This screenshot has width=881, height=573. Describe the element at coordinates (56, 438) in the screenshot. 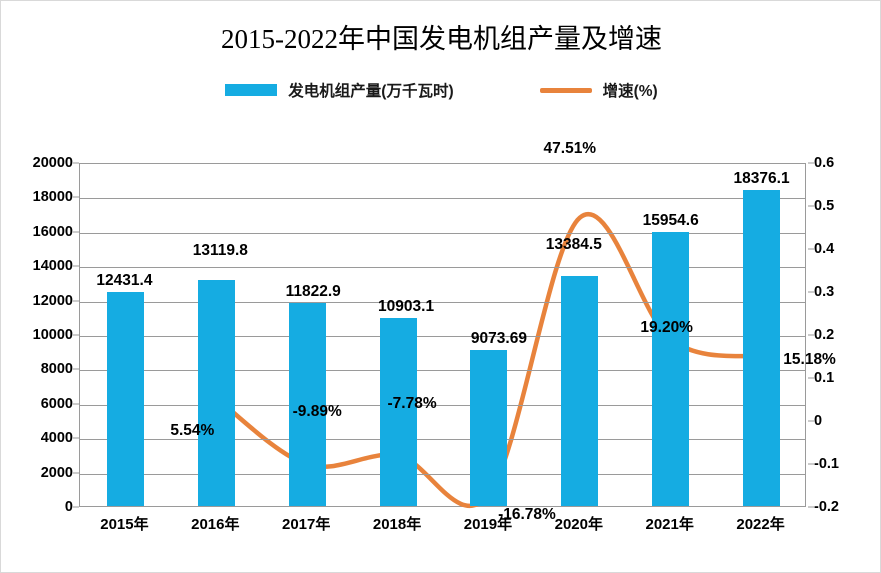

I see `y-axis-left-tick: 4000` at that location.